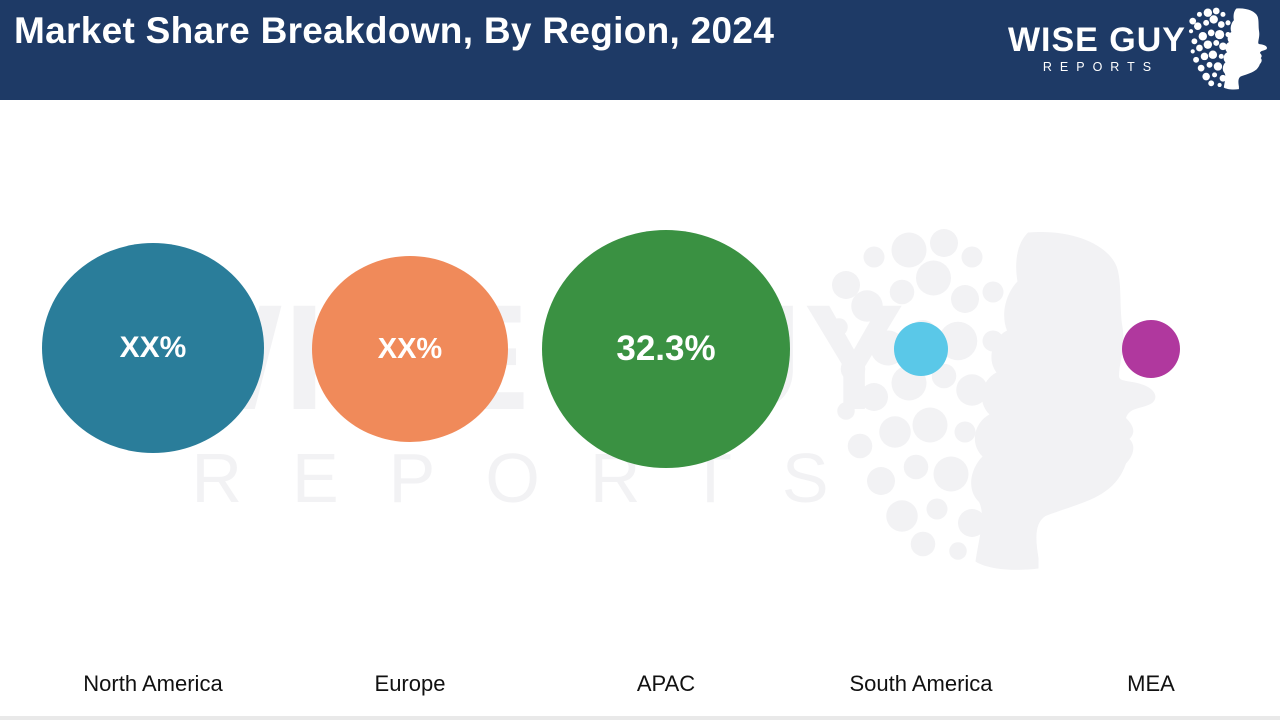  What do you see at coordinates (394, 30) in the screenshot?
I see `page-title: Market Share Breakdown, By Region, 2024` at bounding box center [394, 30].